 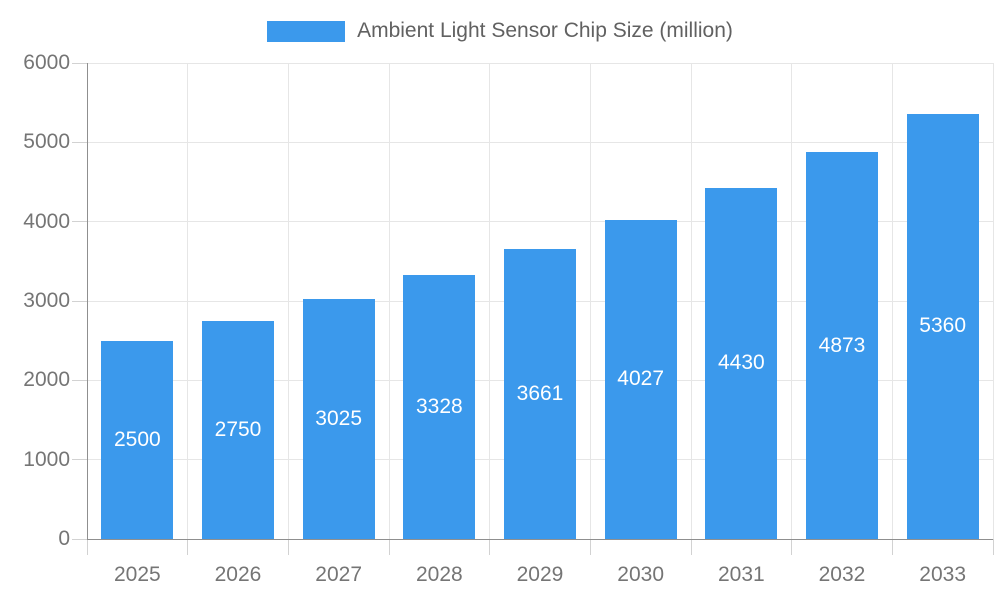 I want to click on legend-series-label: Ambient Light Sensor Chip Size (million), so click(x=545, y=30).